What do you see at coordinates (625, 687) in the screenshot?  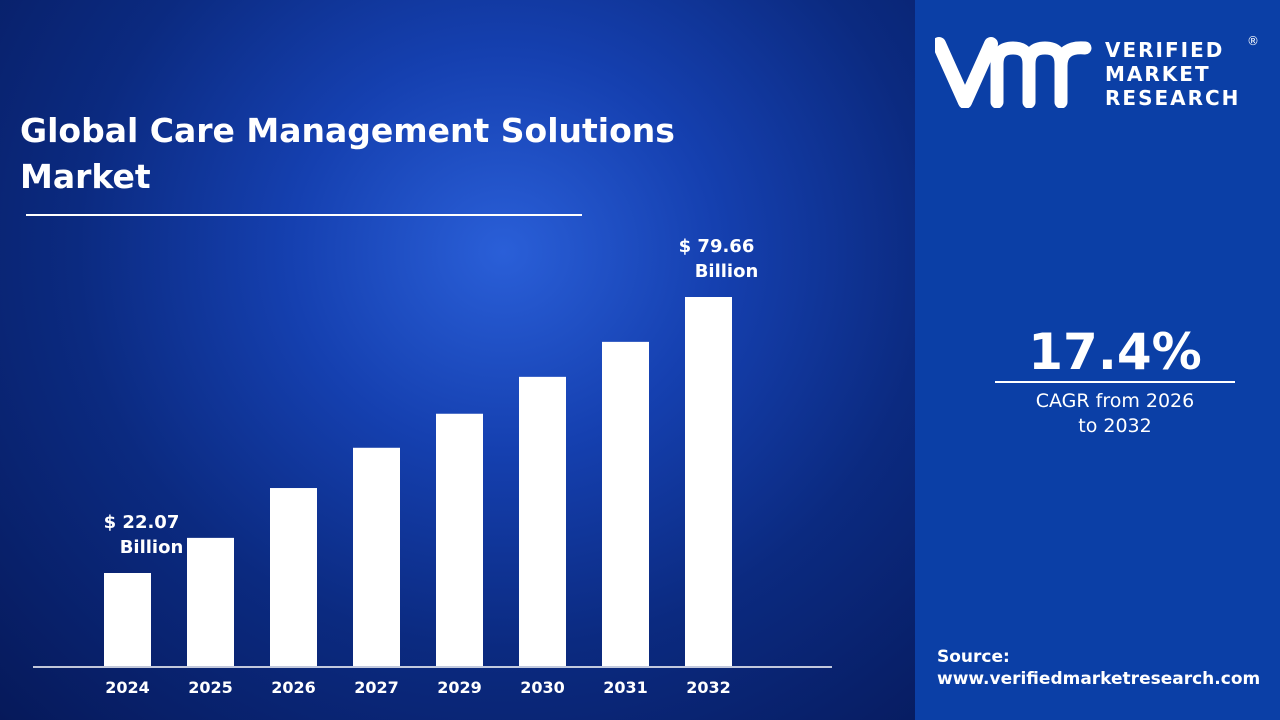 I see `x-tick-label-2031: 2031` at bounding box center [625, 687].